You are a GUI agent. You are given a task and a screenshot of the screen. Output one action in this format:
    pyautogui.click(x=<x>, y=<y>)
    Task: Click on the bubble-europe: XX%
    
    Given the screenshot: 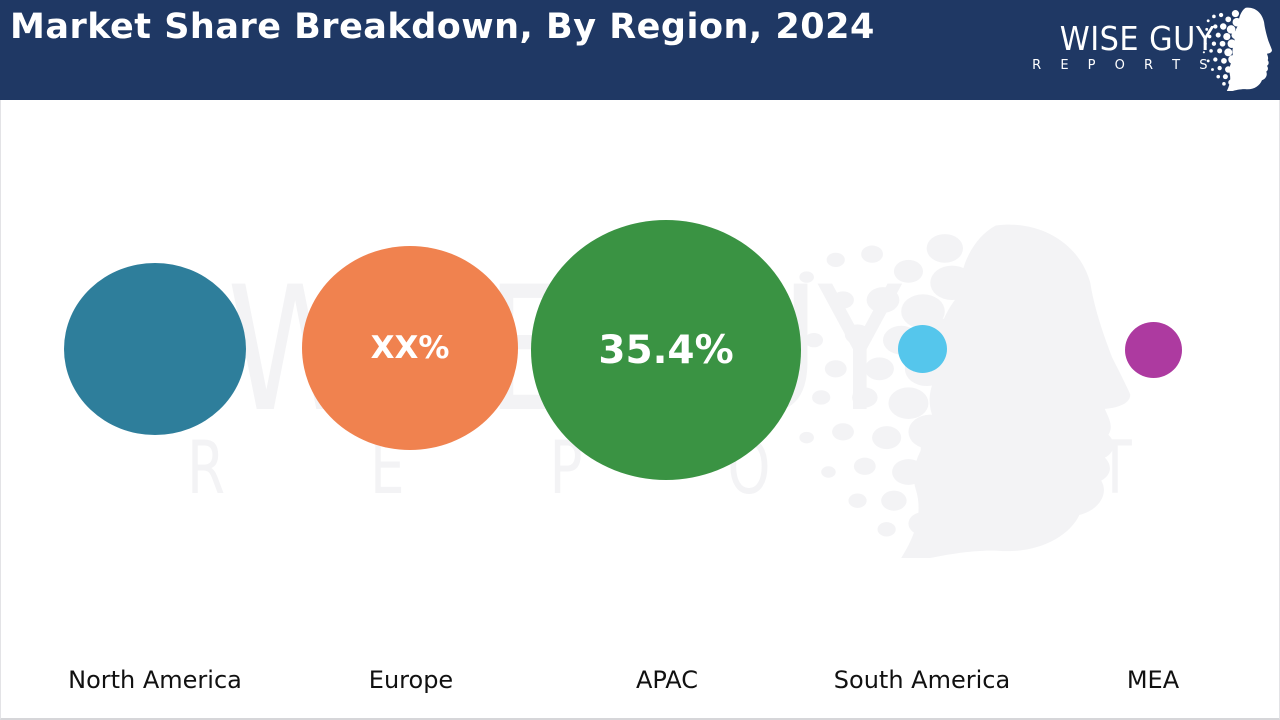 What is the action you would take?
    pyautogui.click(x=410, y=348)
    